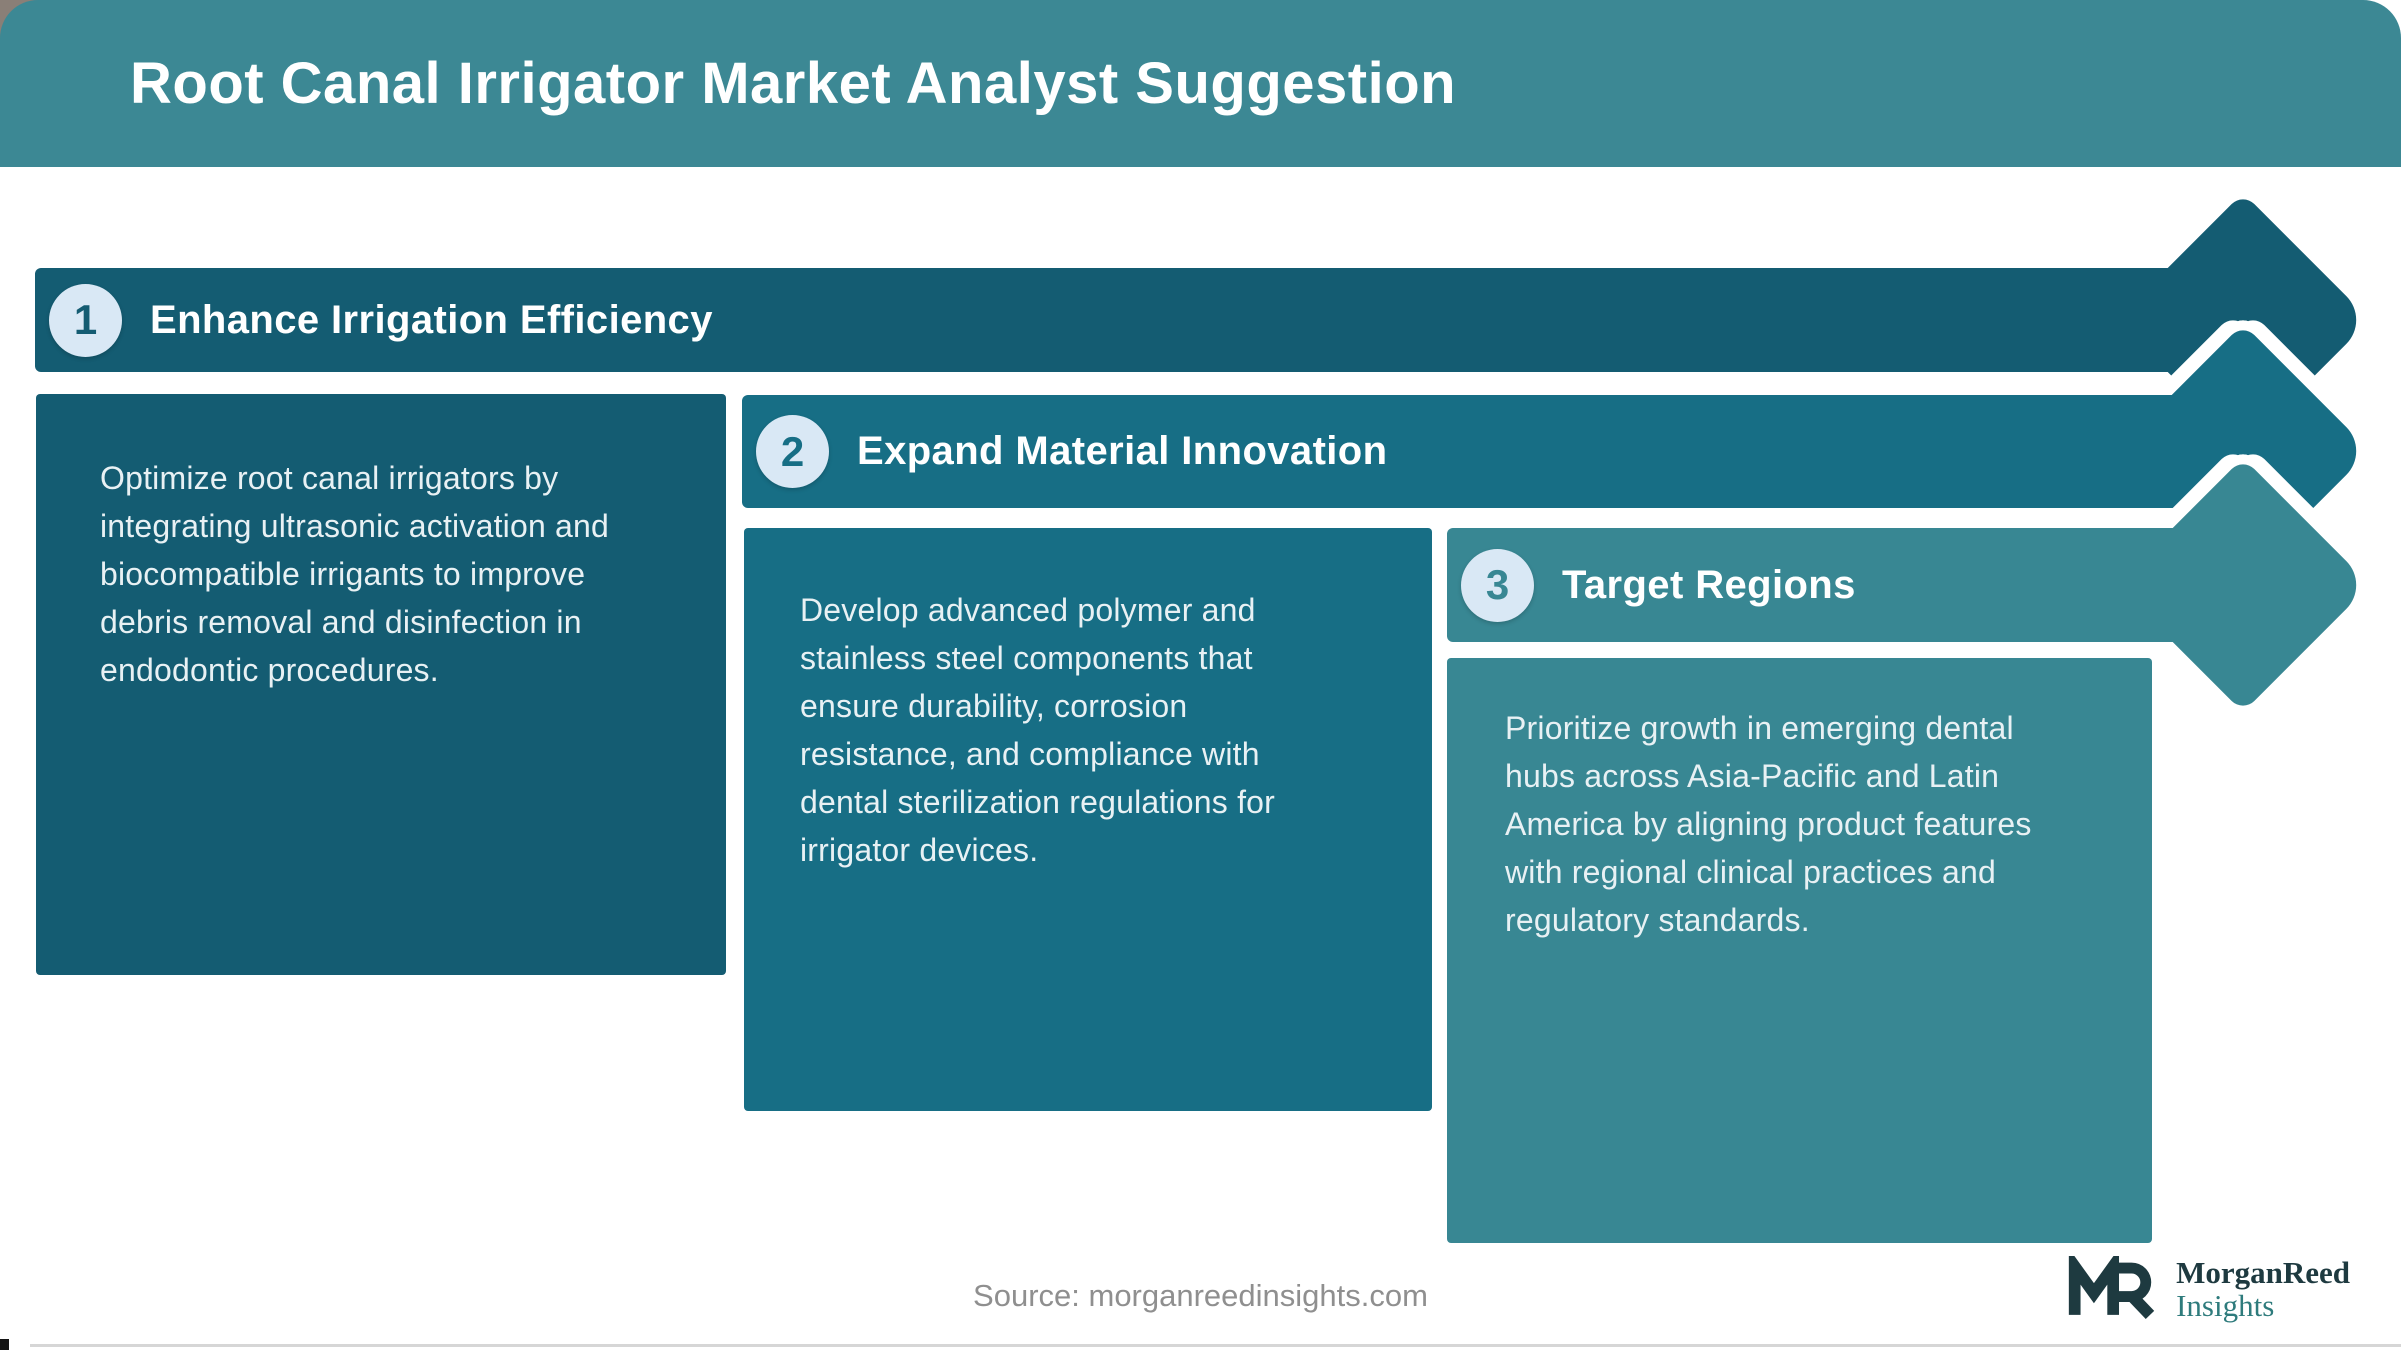  I want to click on bottom-divider, so click(1215, 1345).